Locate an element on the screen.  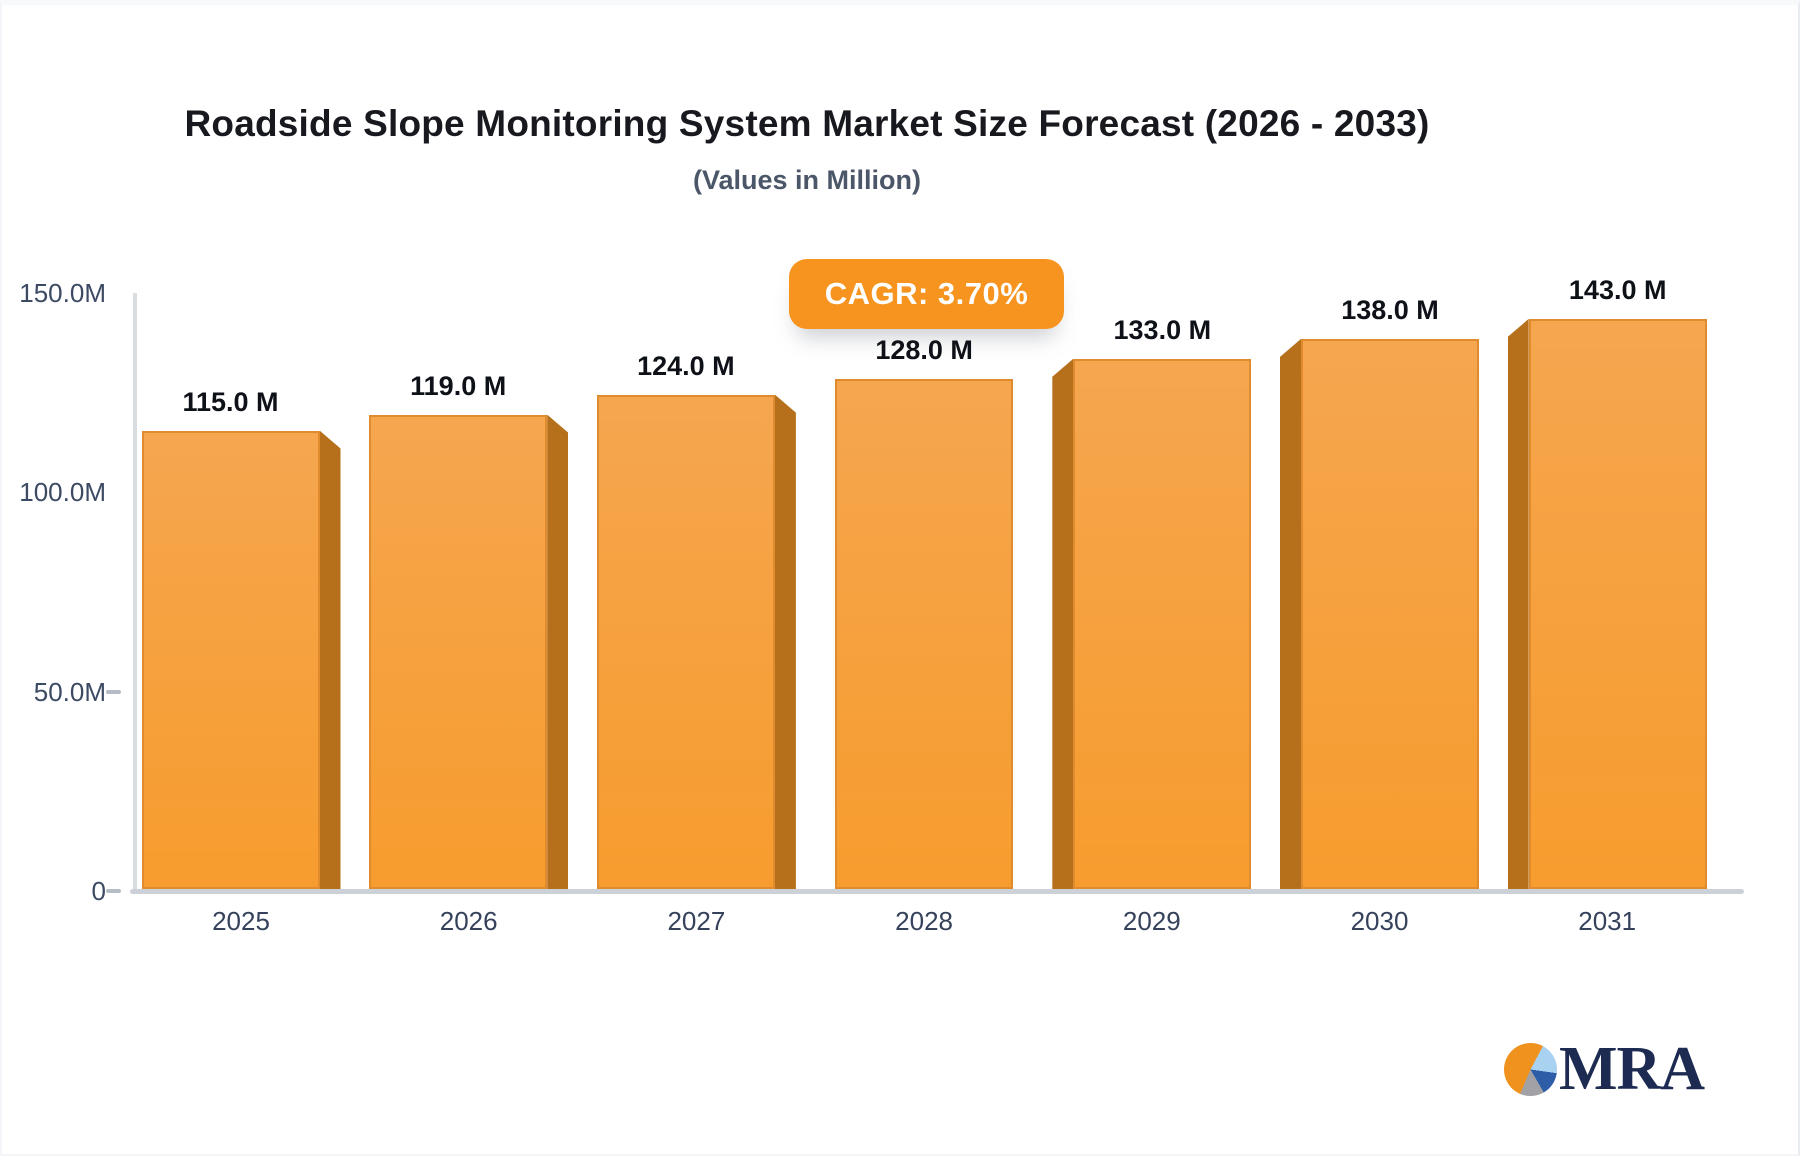
bar-2027 is located at coordinates (685, 641).